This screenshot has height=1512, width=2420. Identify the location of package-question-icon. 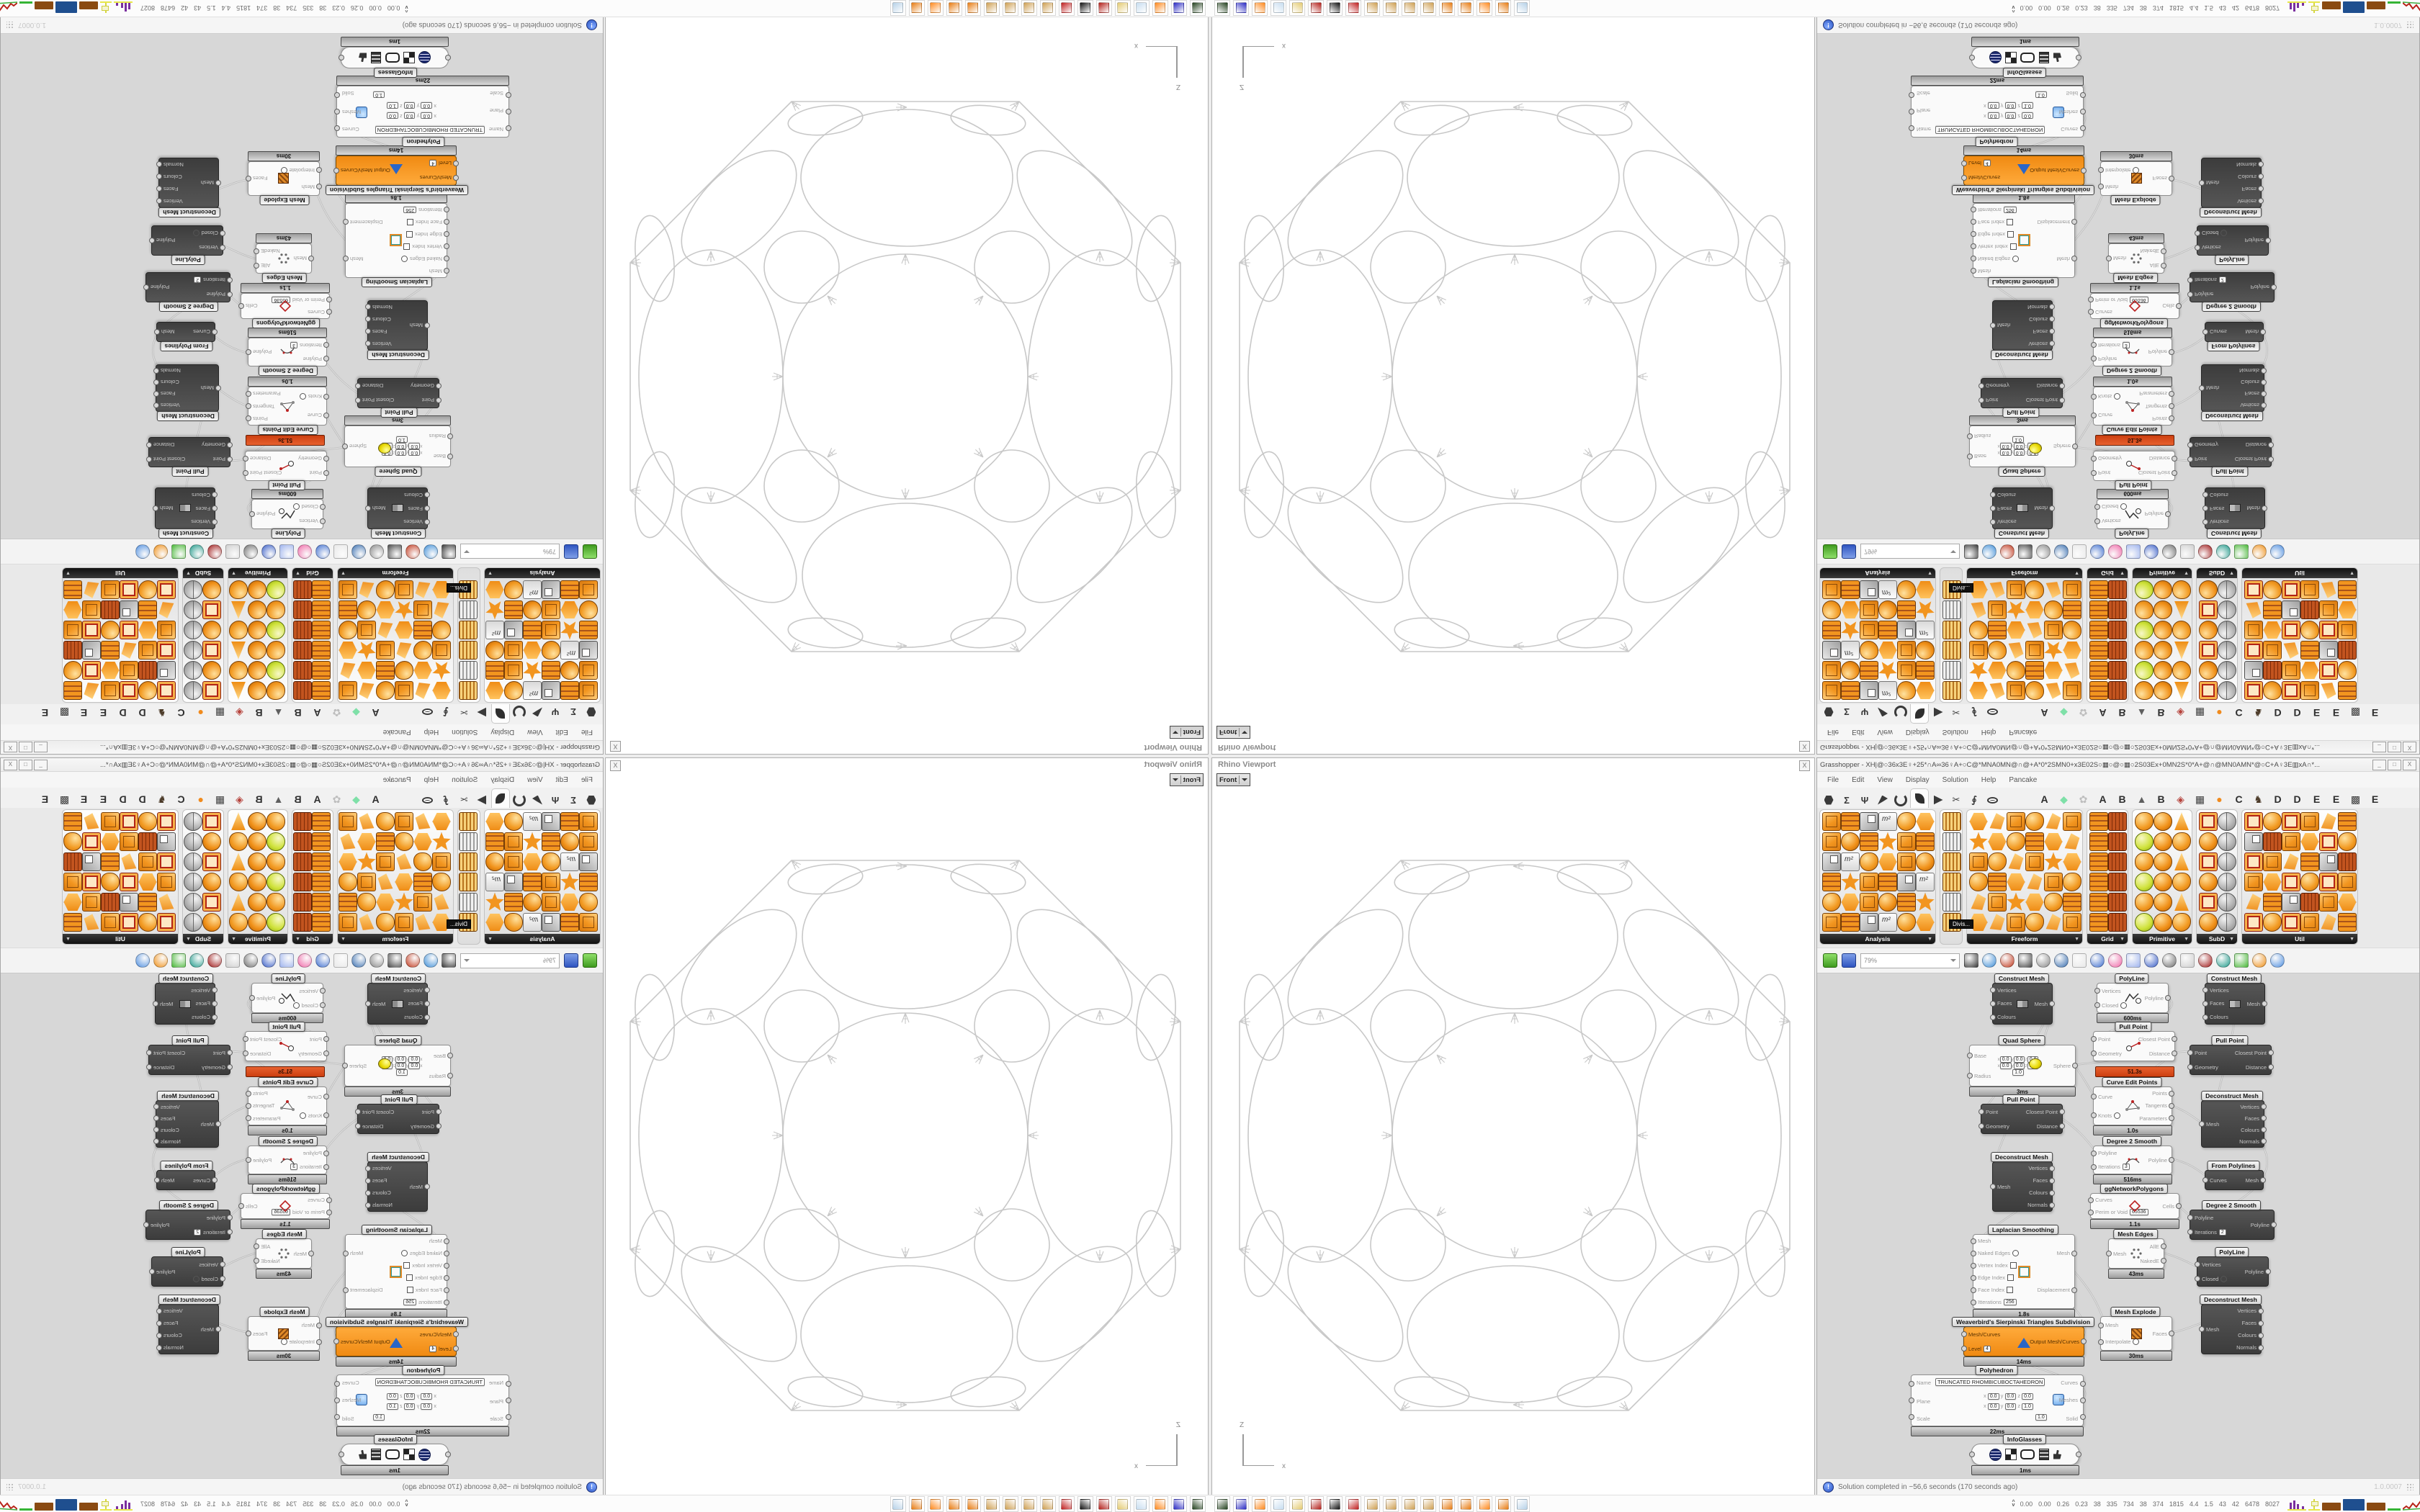
(2115, 551).